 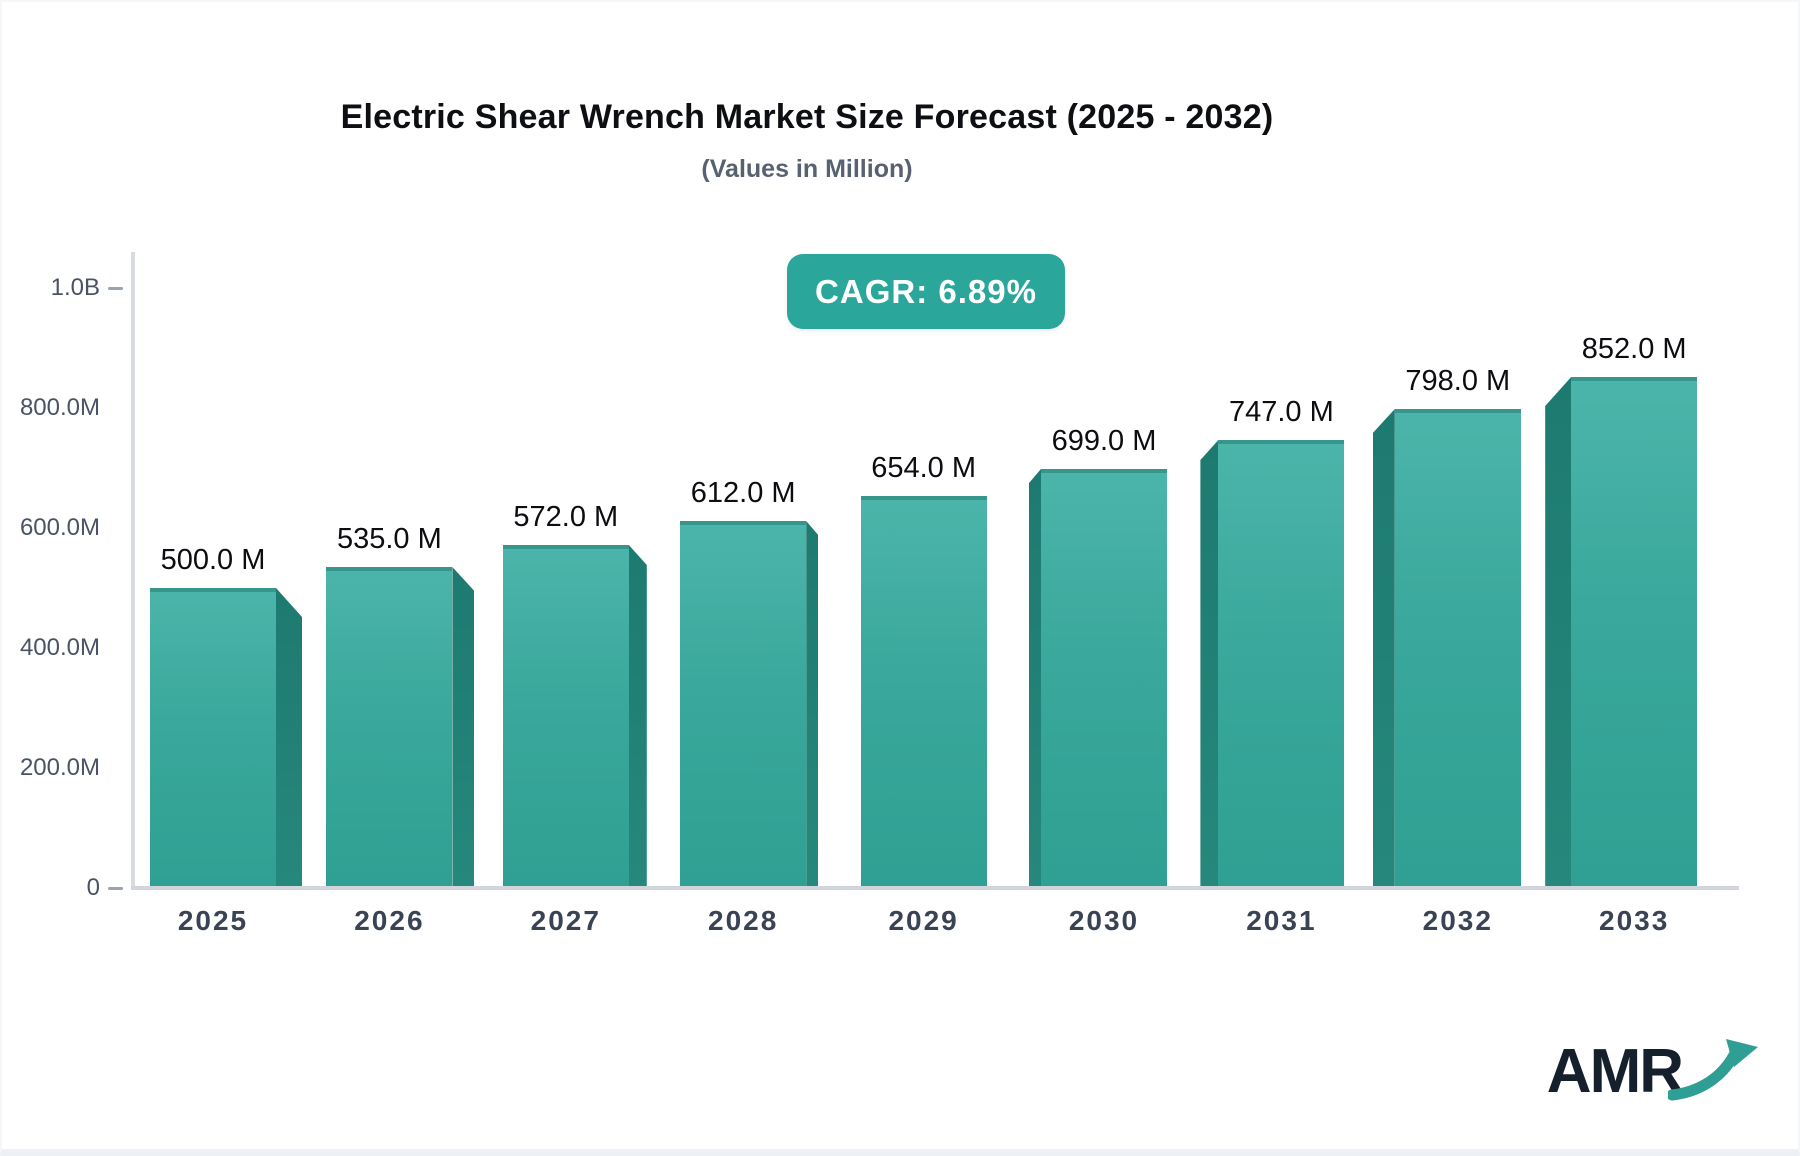 What do you see at coordinates (743, 920) in the screenshot?
I see `x-axis-label-2028: 2028` at bounding box center [743, 920].